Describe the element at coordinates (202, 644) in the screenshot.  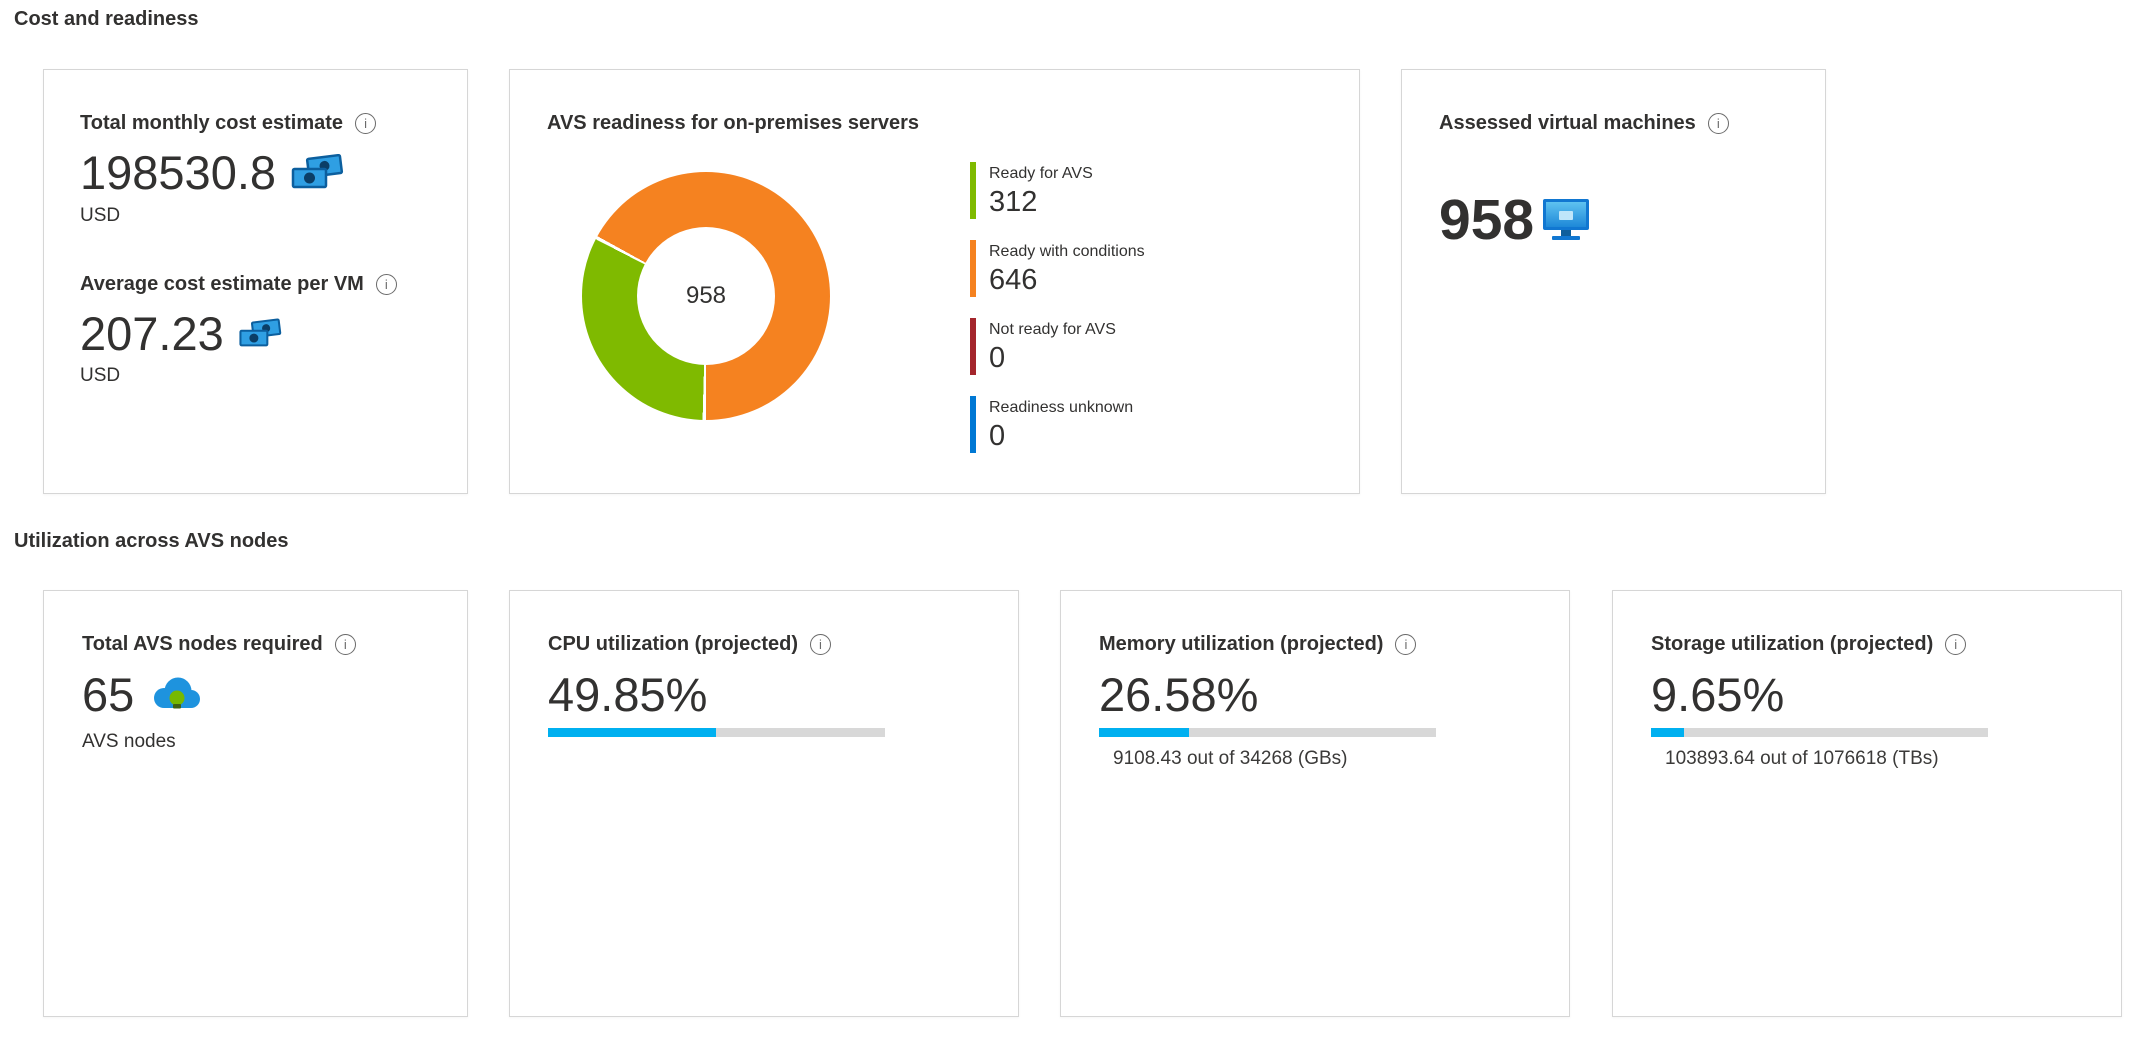
I see `avs-nodes-title: Total AVS nodes required` at that location.